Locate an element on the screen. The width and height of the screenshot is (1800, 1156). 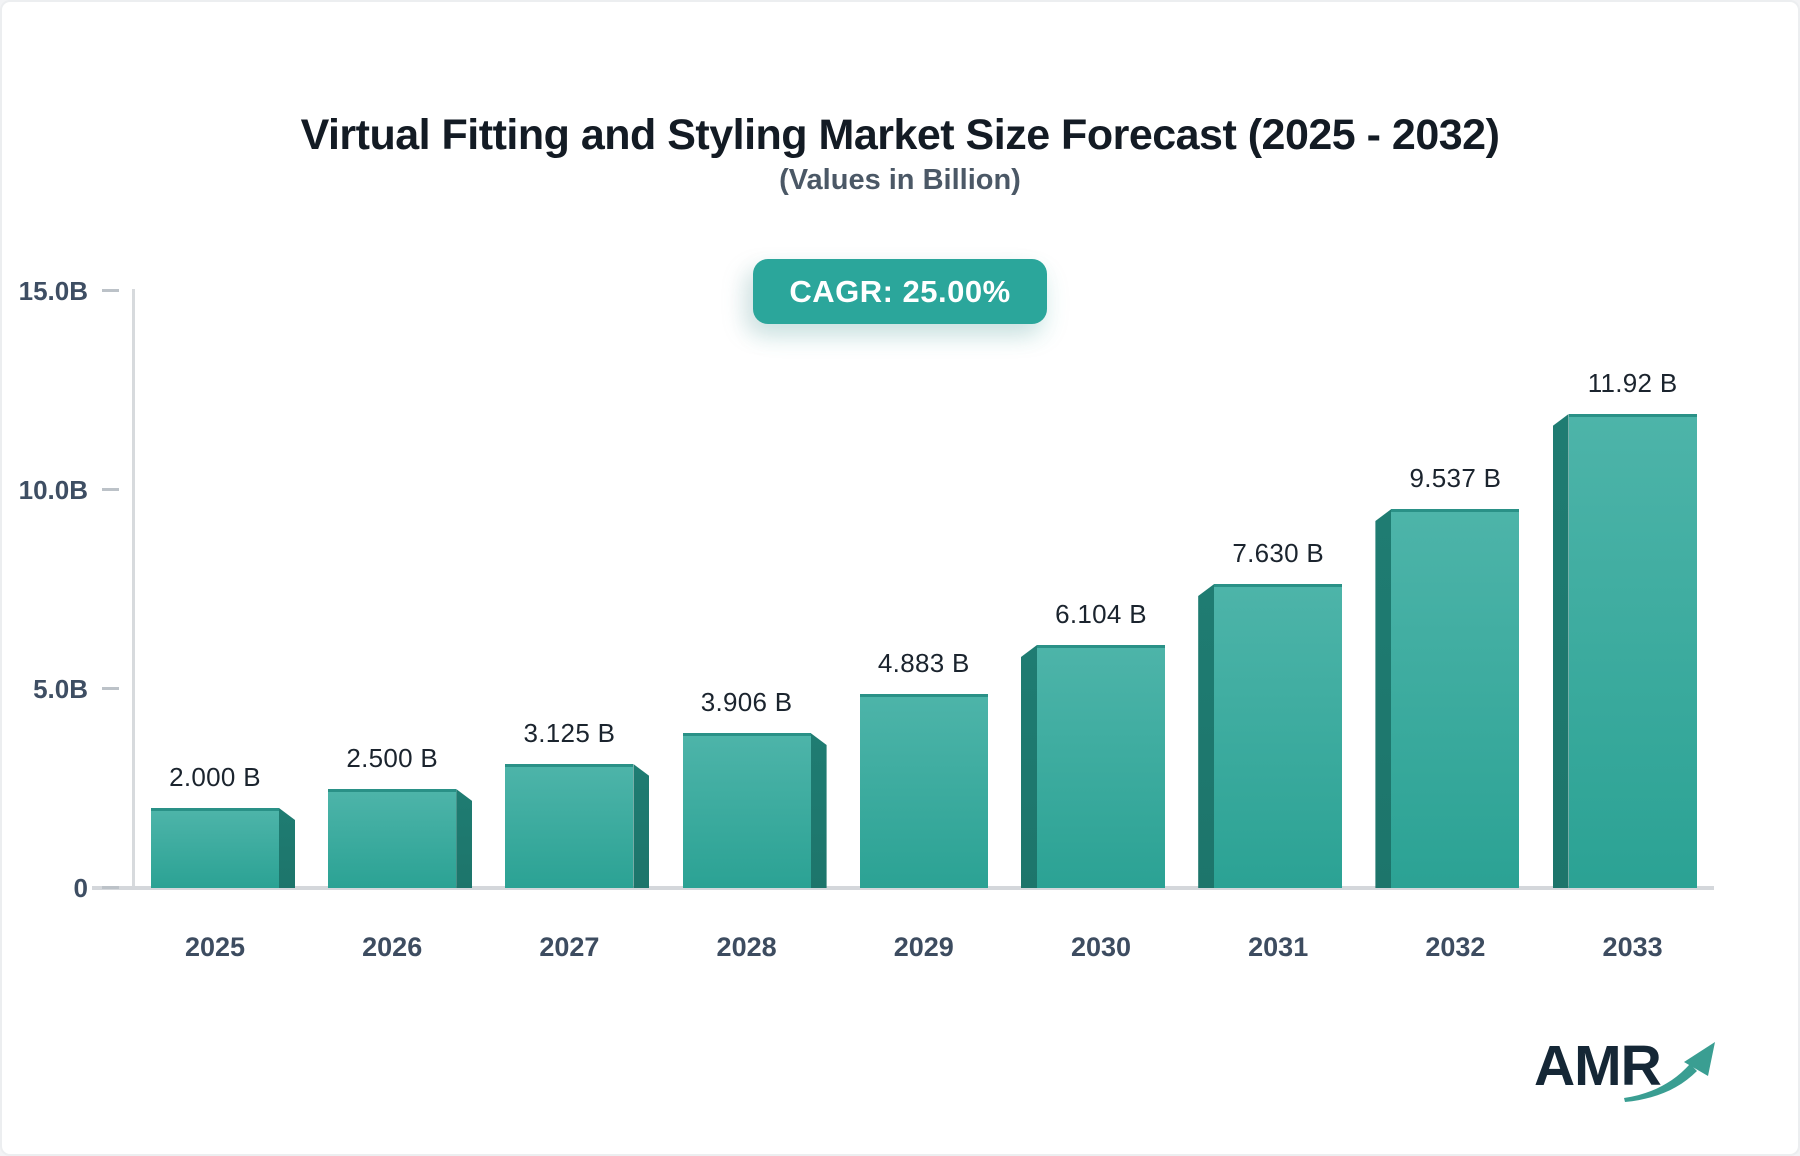
bar-2029 is located at coordinates (923, 791).